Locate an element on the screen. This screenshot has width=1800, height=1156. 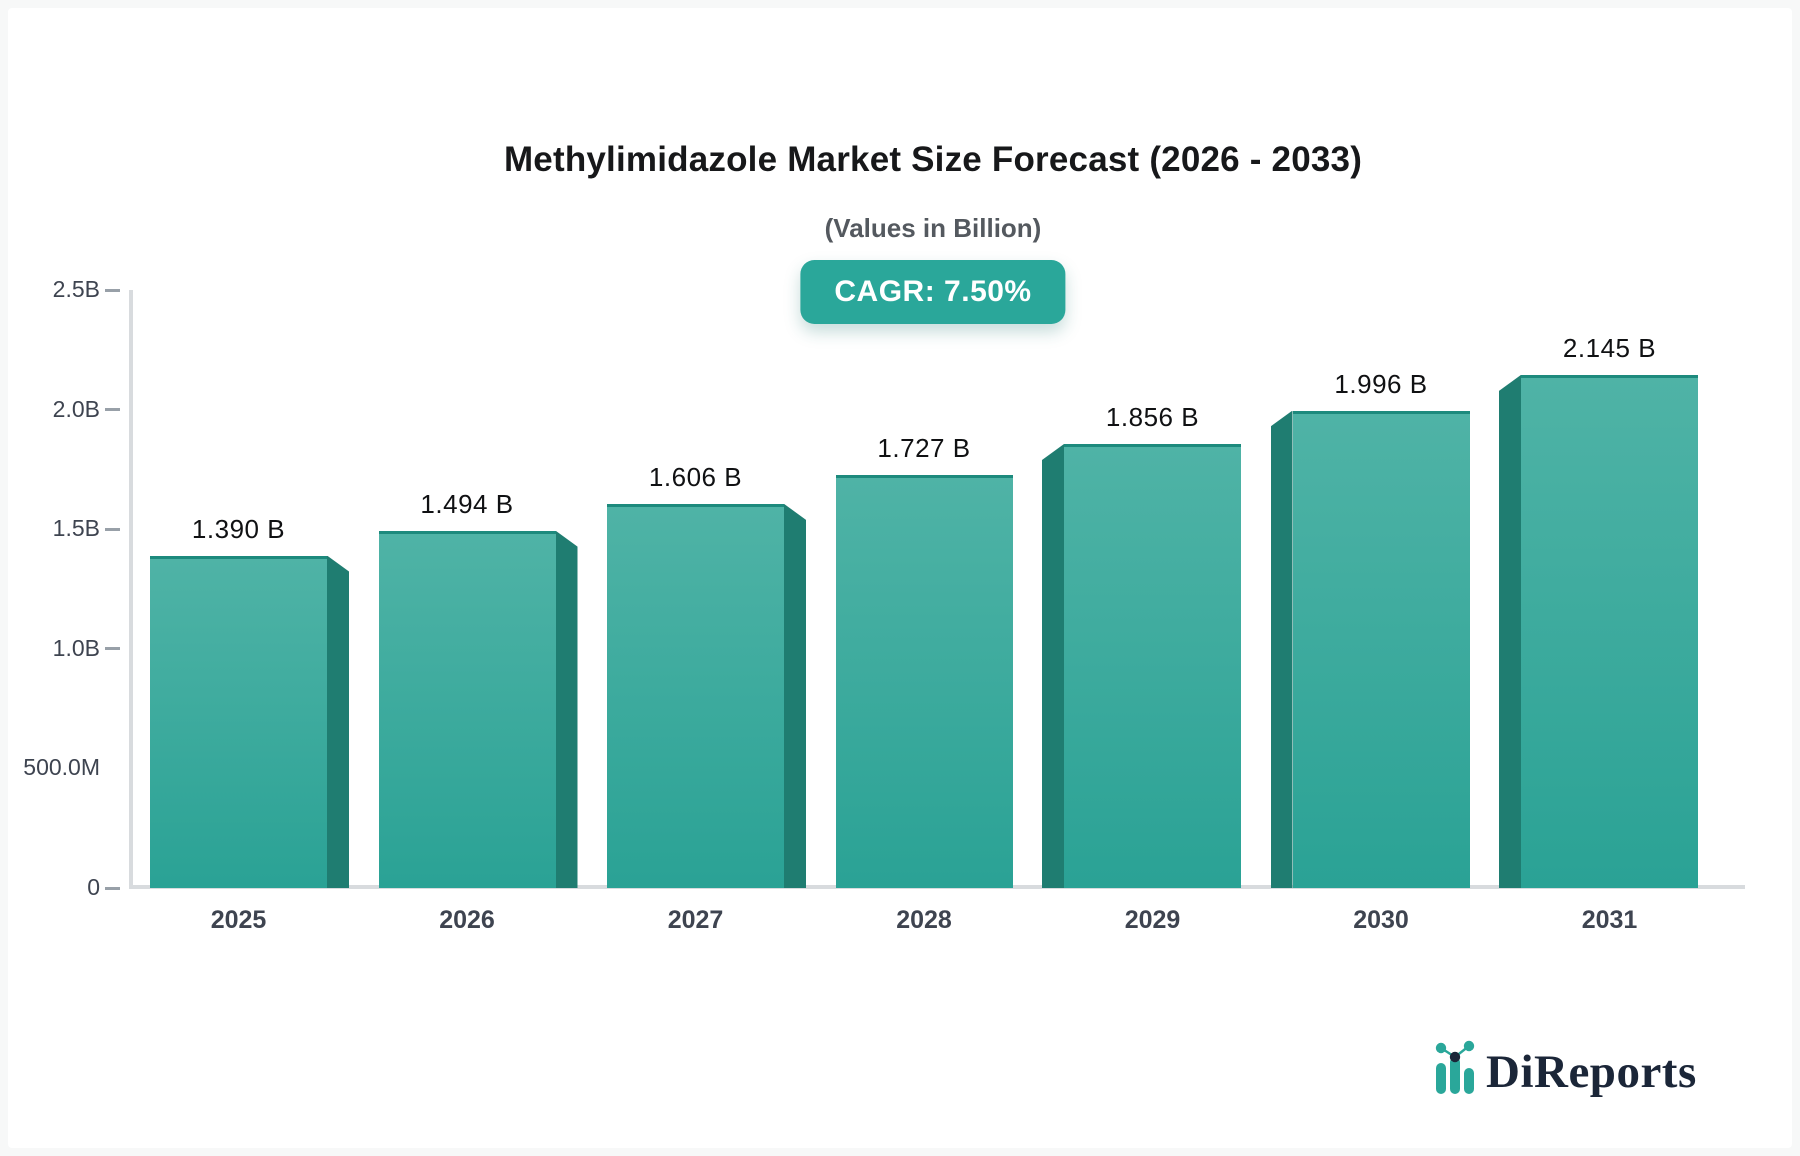
y-axis-tick-label: 1.0B is located at coordinates (76, 647).